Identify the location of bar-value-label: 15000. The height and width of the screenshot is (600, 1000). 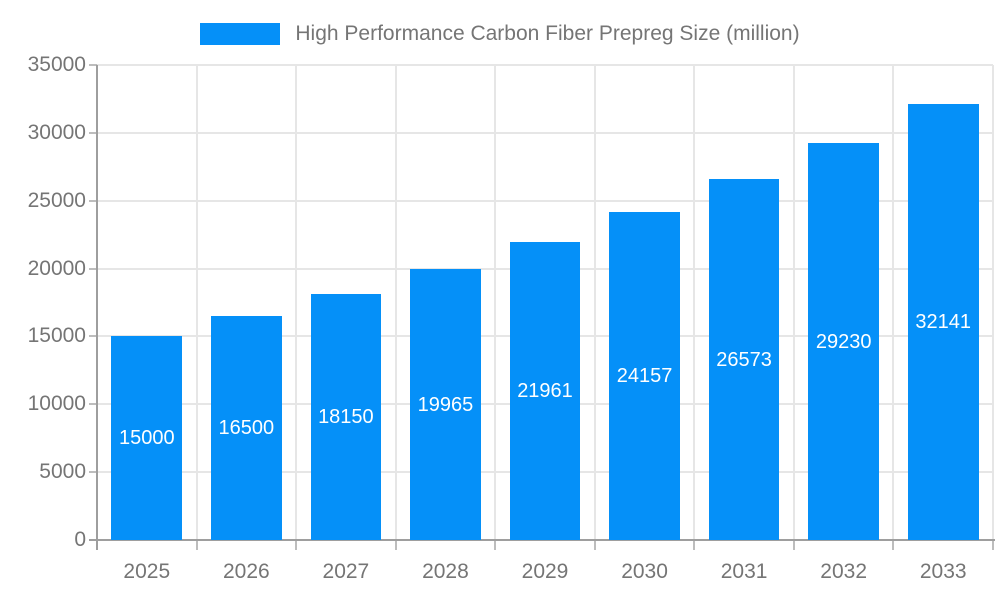
(146, 438).